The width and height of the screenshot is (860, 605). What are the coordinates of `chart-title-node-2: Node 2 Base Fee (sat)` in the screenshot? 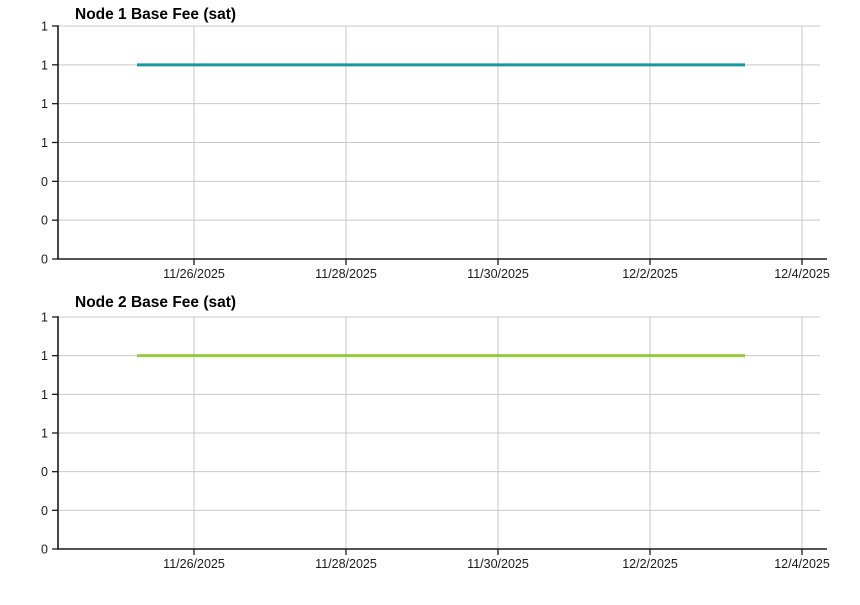 It's located at (156, 302).